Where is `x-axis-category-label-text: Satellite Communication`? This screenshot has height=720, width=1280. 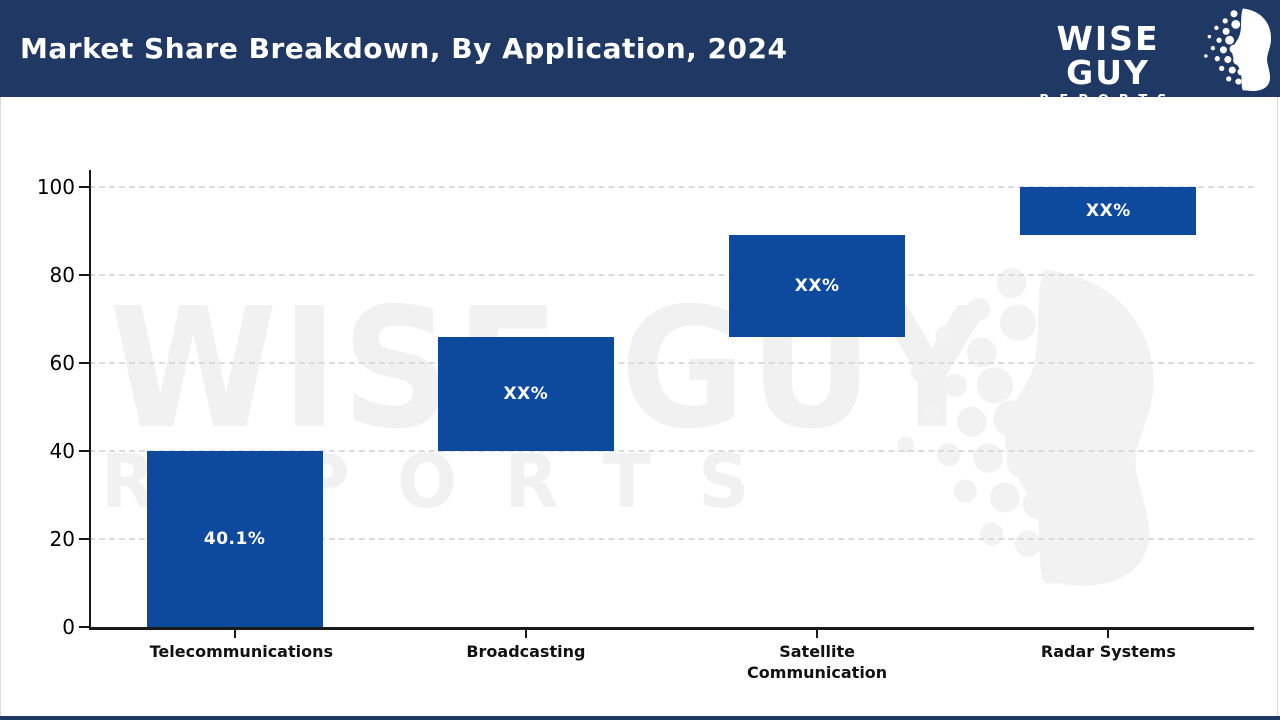
x-axis-category-label-text: Satellite Communication is located at coordinates (817, 662).